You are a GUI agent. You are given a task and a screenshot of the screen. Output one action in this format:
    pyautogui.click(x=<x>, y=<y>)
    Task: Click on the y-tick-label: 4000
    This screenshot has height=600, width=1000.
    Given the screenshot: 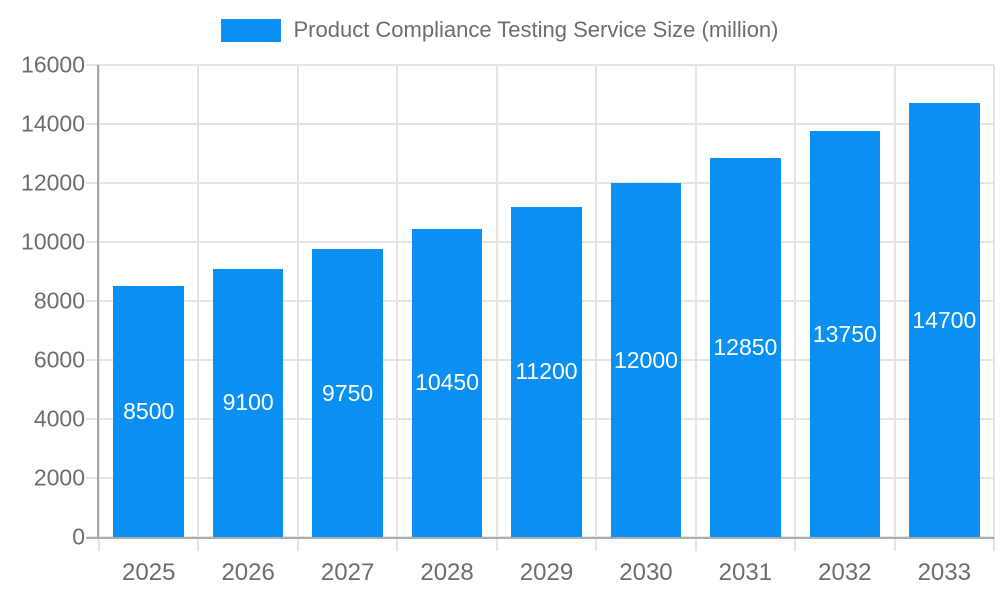 What is the action you would take?
    pyautogui.click(x=59, y=418)
    